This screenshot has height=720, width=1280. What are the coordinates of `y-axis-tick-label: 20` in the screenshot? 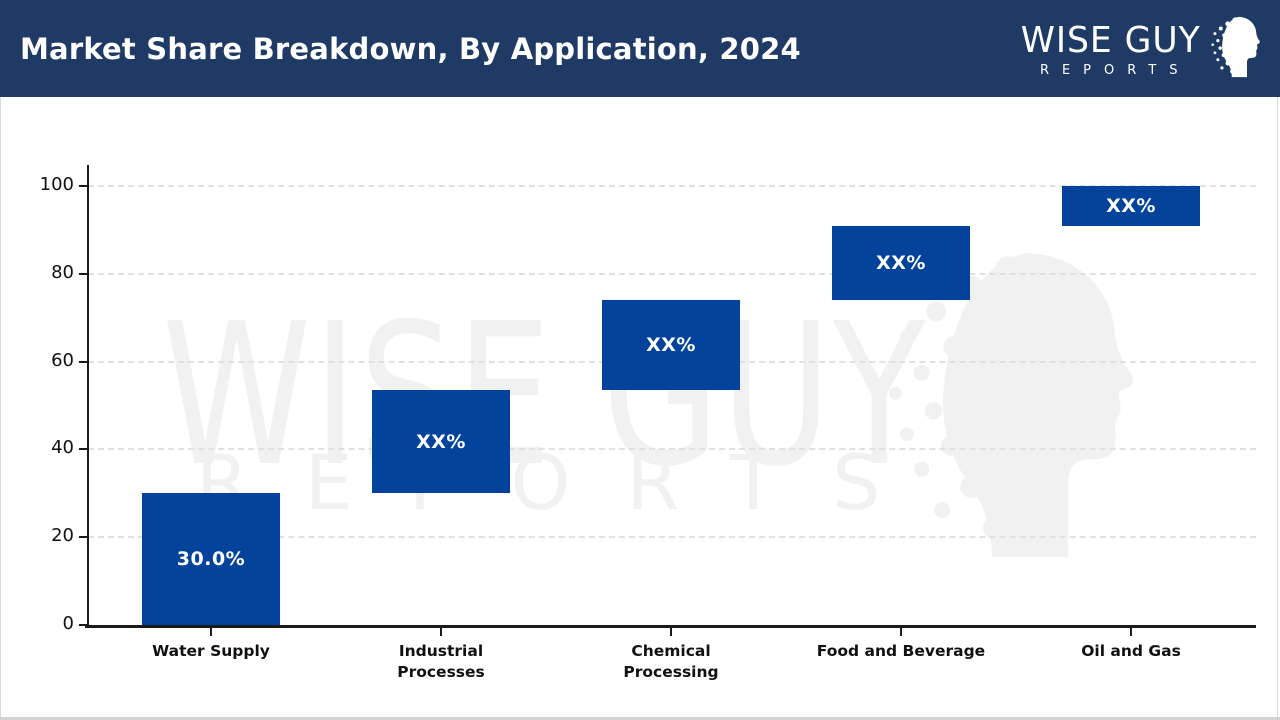 It's located at (62, 536).